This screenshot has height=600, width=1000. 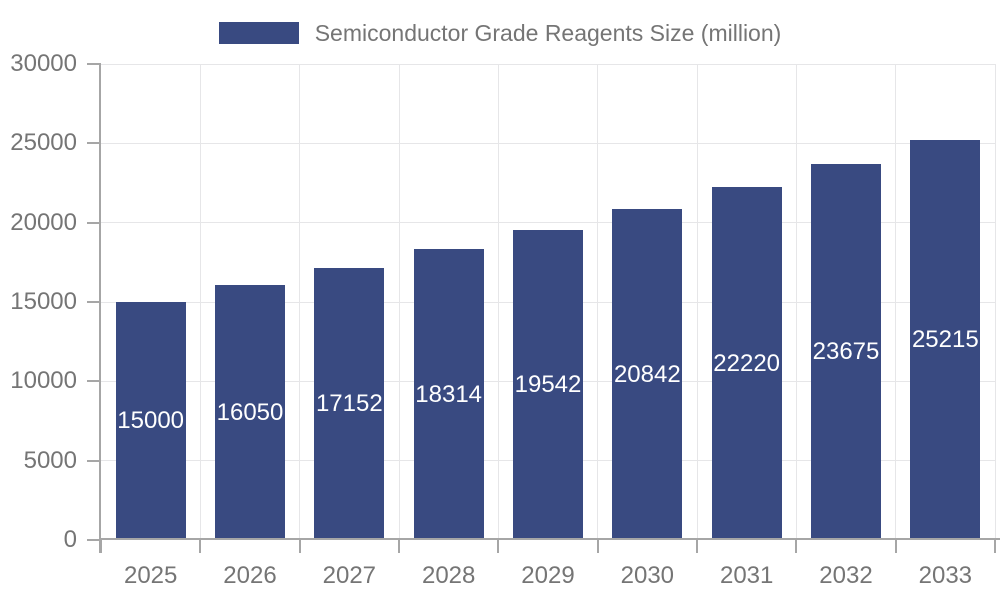 I want to click on bar-value-label: 23675, so click(x=846, y=352).